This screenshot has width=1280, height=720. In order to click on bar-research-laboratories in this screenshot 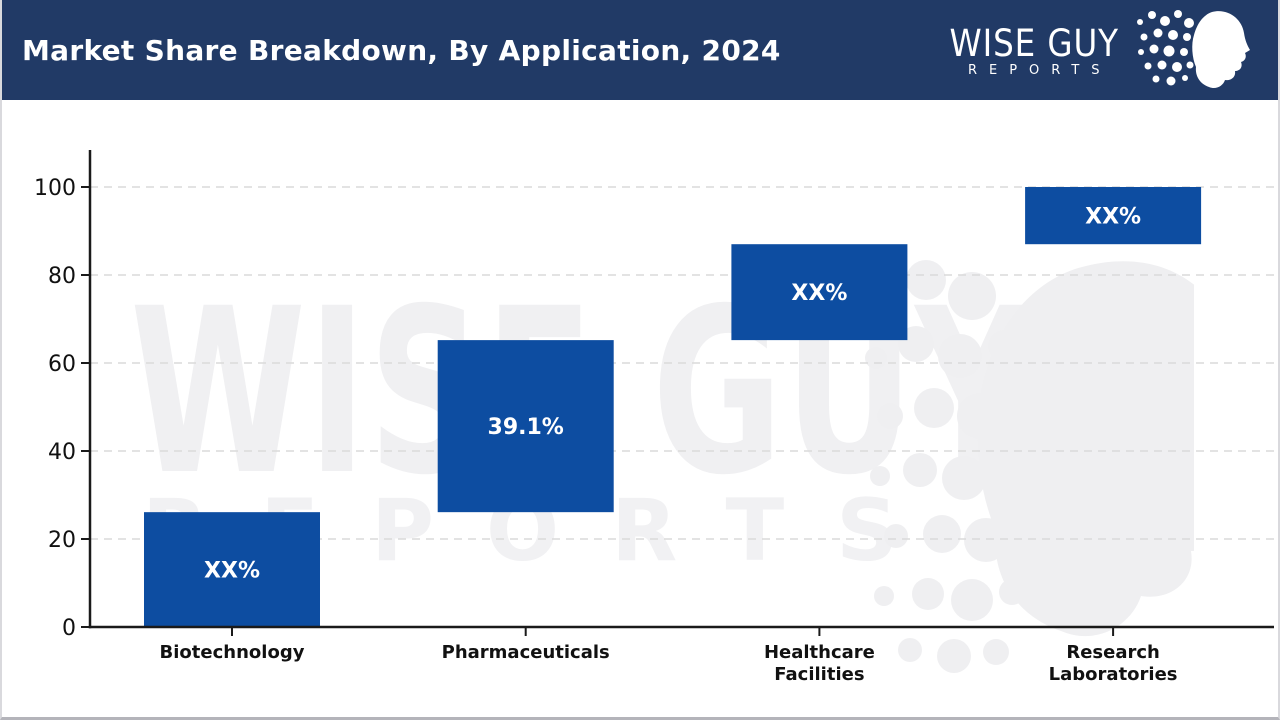, I will do `click(1113, 216)`.